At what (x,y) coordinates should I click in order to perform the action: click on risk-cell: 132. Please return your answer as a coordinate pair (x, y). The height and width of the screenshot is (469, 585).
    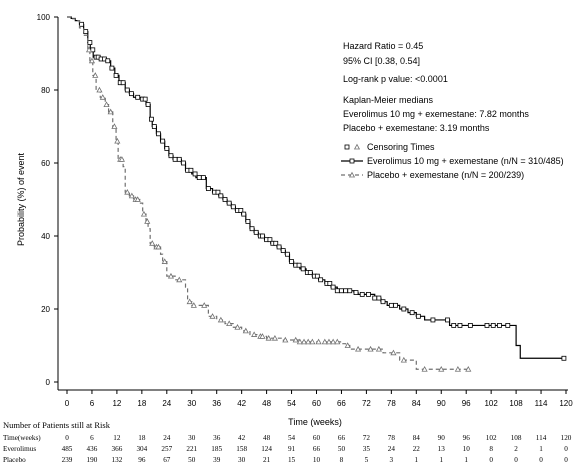
    Looking at the image, I should click on (117, 460).